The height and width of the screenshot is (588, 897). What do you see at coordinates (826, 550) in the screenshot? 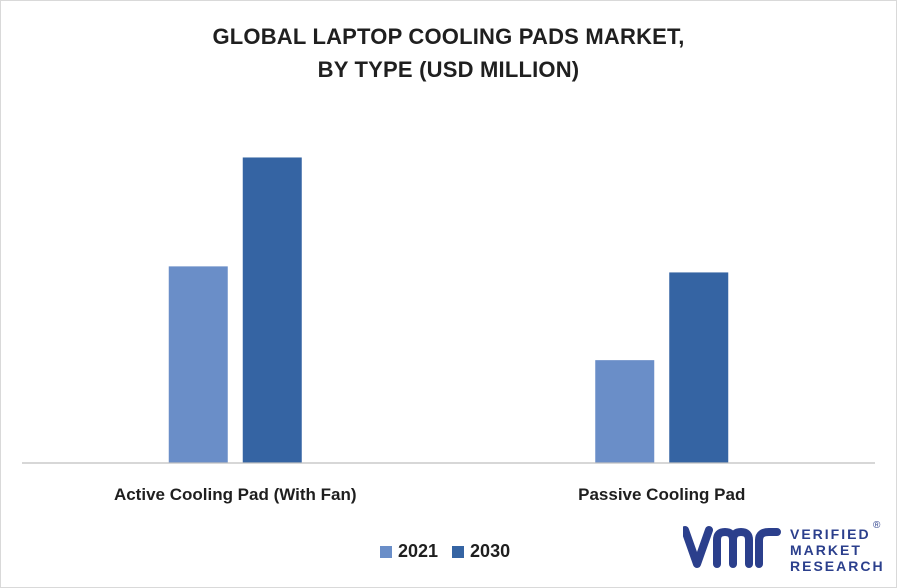
I see `logo-text-market: MARKET` at bounding box center [826, 550].